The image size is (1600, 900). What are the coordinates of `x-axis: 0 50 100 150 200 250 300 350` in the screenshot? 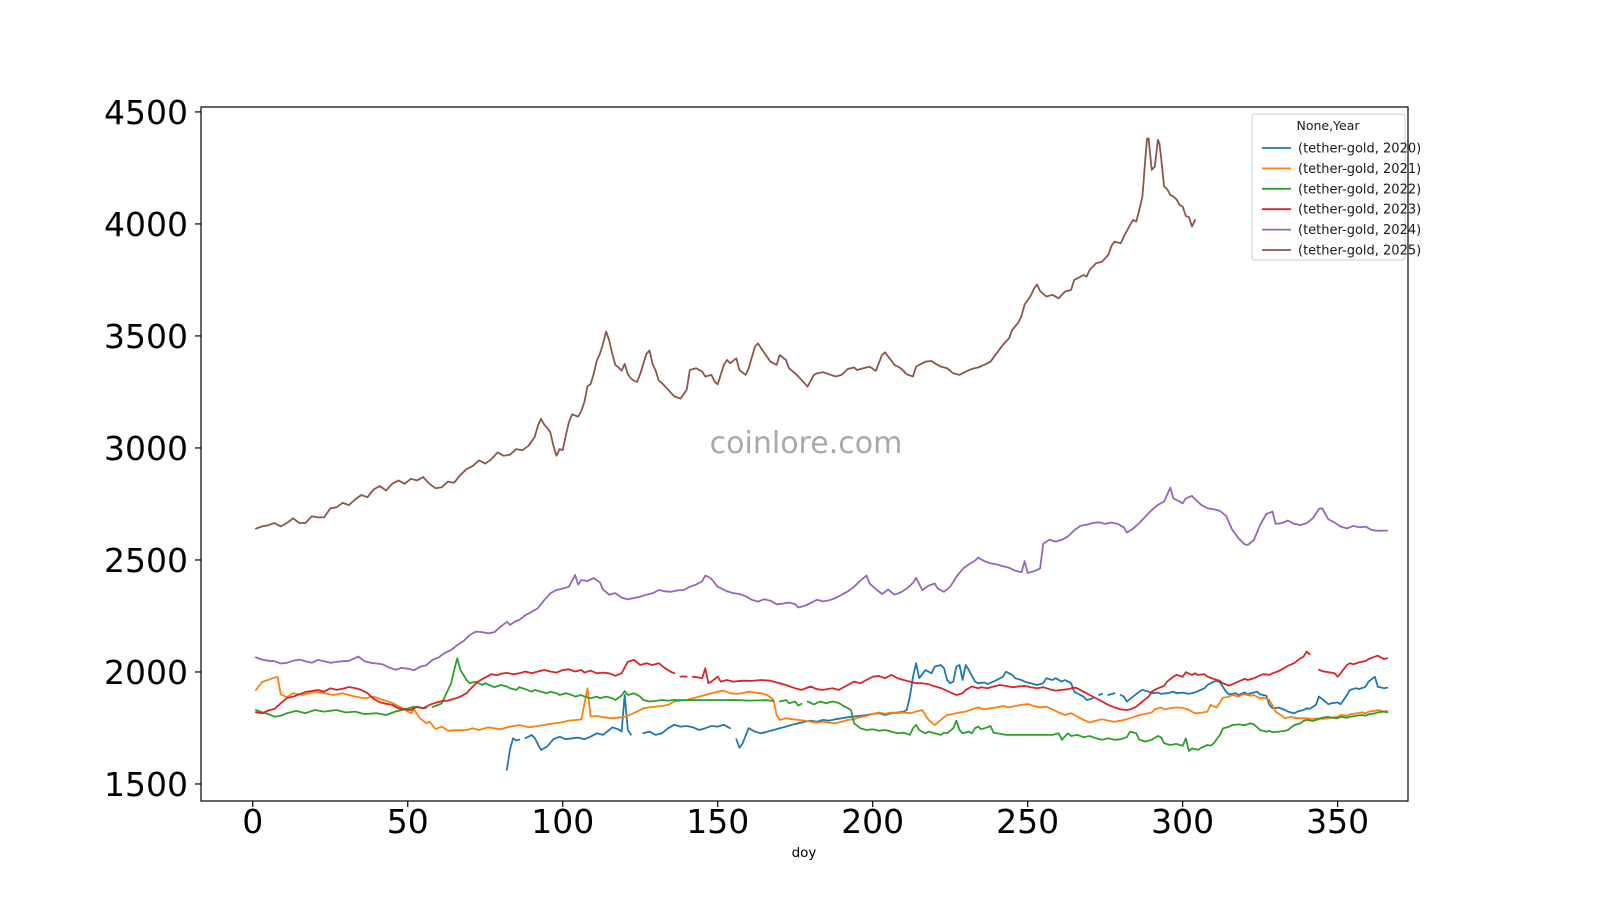 It's located at (805, 821).